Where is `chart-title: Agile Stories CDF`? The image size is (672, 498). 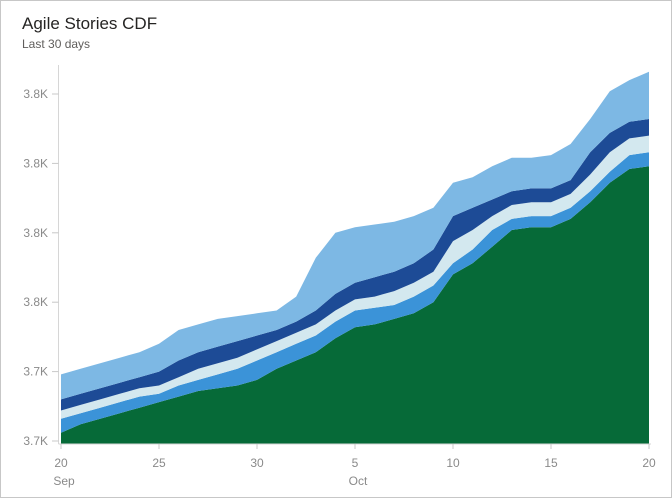
chart-title: Agile Stories CDF is located at coordinates (90, 23).